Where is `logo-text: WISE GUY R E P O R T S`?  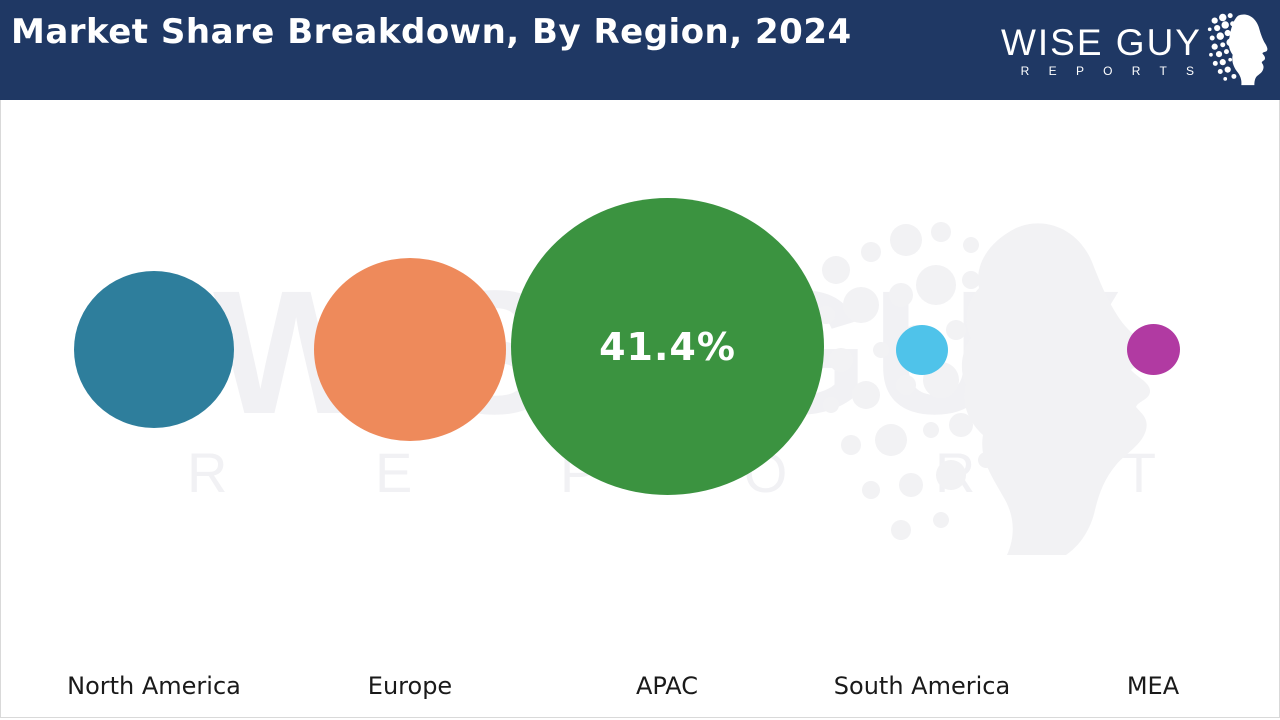 logo-text: WISE GUY R E P O R T S is located at coordinates (1101, 51).